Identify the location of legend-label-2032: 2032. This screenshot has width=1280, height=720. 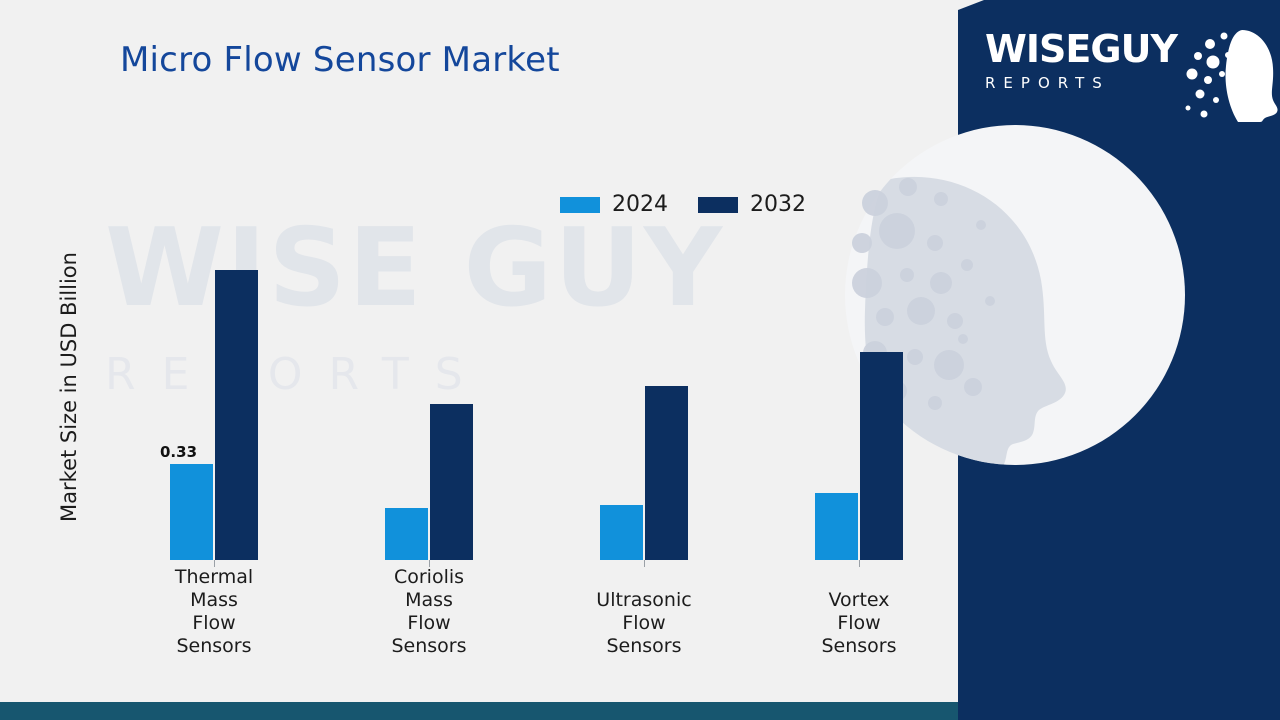
(778, 204).